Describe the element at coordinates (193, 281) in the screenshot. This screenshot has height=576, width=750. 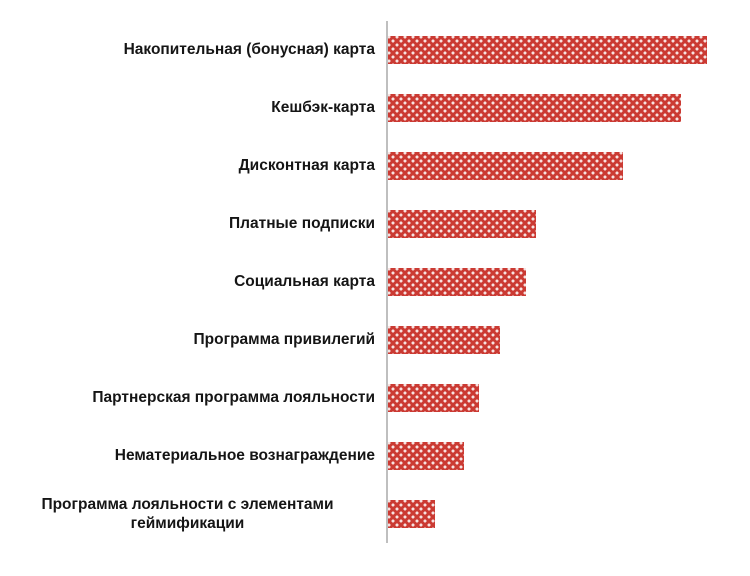
I see `category-label: Социальная карта` at that location.